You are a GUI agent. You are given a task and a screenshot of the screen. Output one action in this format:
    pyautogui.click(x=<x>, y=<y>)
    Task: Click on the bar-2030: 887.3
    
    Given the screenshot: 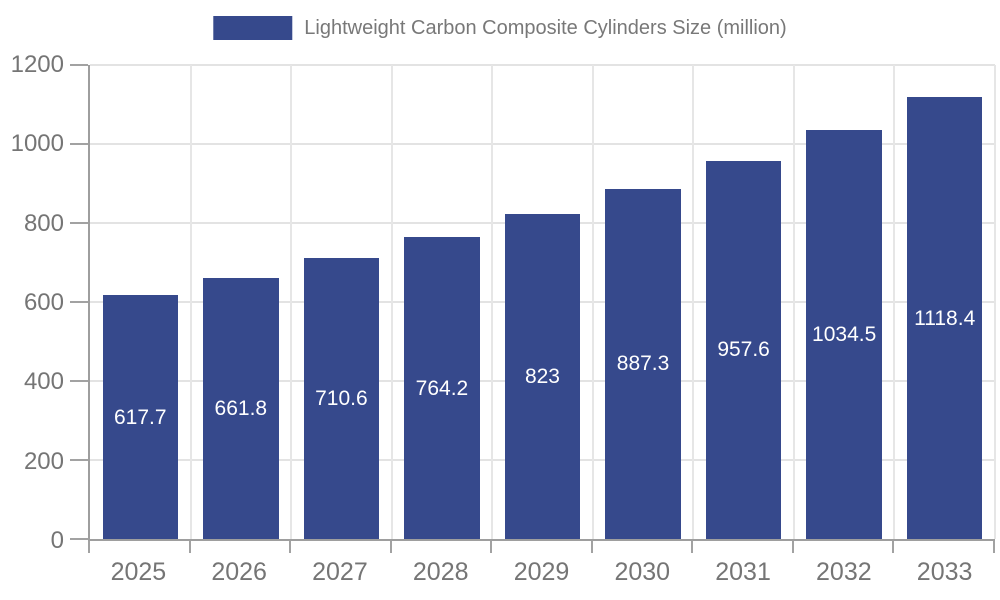 What is the action you would take?
    pyautogui.click(x=643, y=363)
    